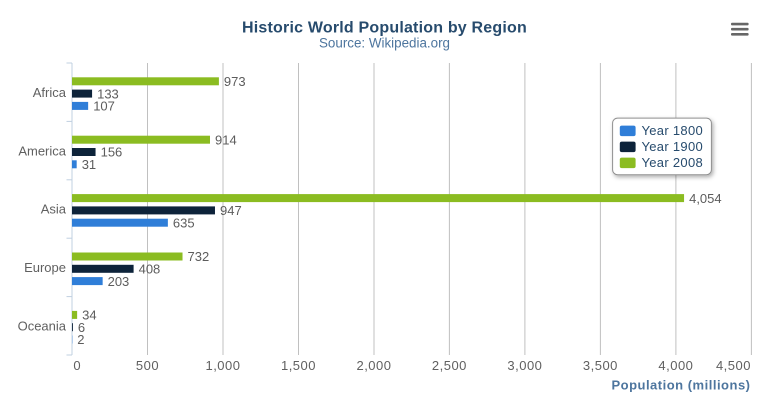 The height and width of the screenshot is (416, 769). What do you see at coordinates (226, 139) in the screenshot?
I see `svg-text: 914` at bounding box center [226, 139].